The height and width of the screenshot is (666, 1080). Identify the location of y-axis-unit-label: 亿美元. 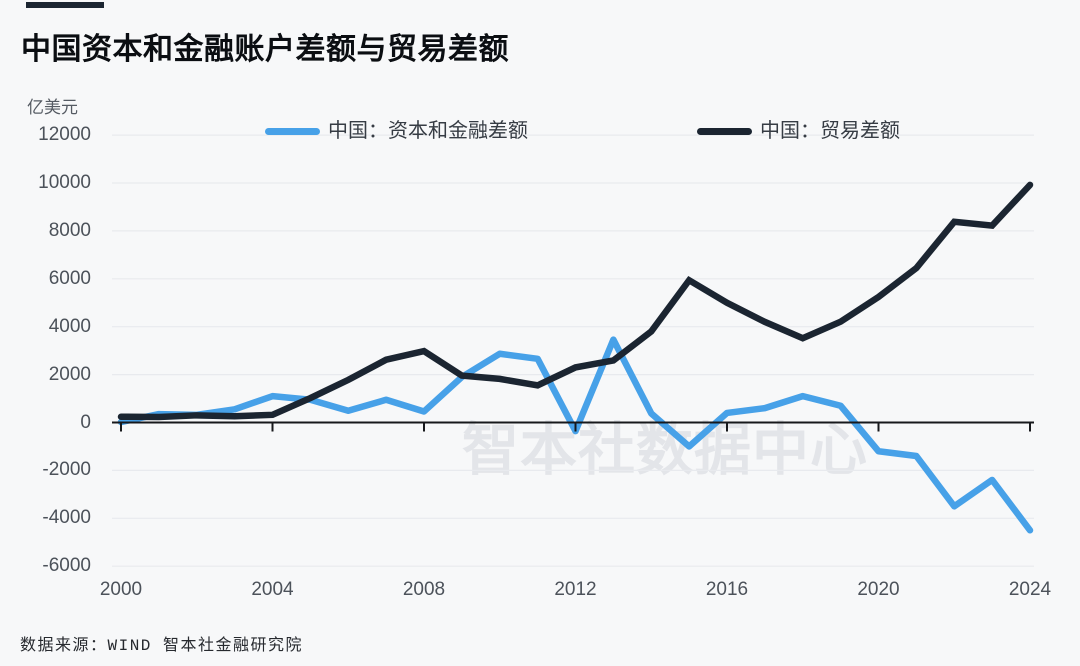
(52, 107).